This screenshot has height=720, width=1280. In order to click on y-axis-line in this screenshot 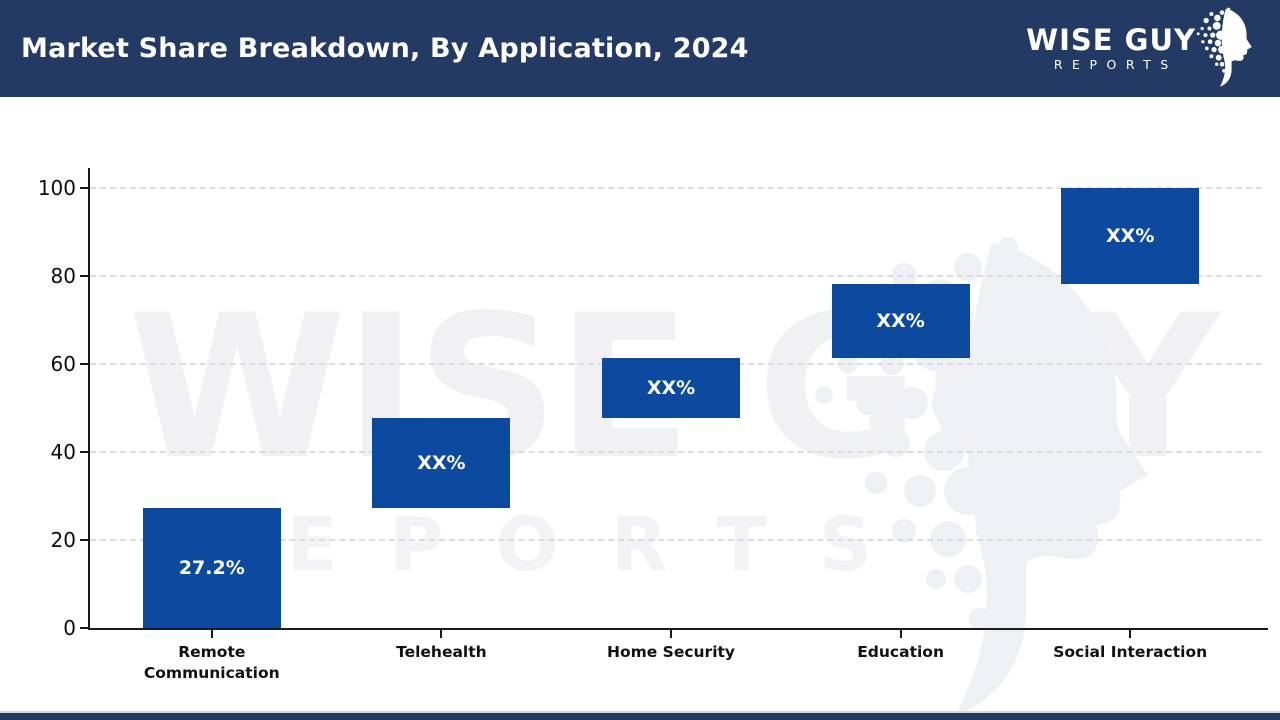, I will do `click(89, 399)`.